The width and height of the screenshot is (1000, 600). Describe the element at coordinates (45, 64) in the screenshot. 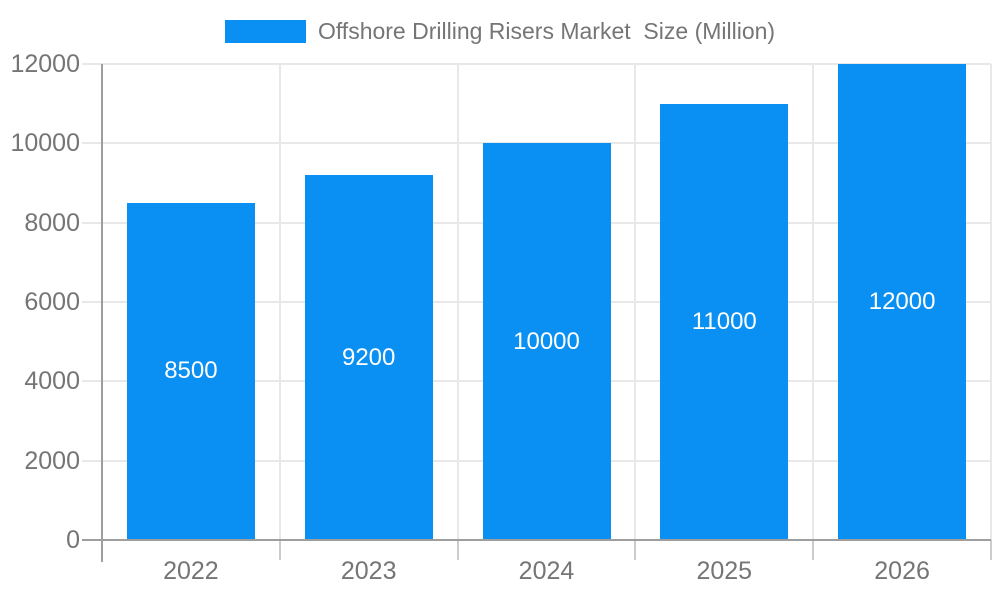

I see `y-axis-tick-label: 12000` at that location.